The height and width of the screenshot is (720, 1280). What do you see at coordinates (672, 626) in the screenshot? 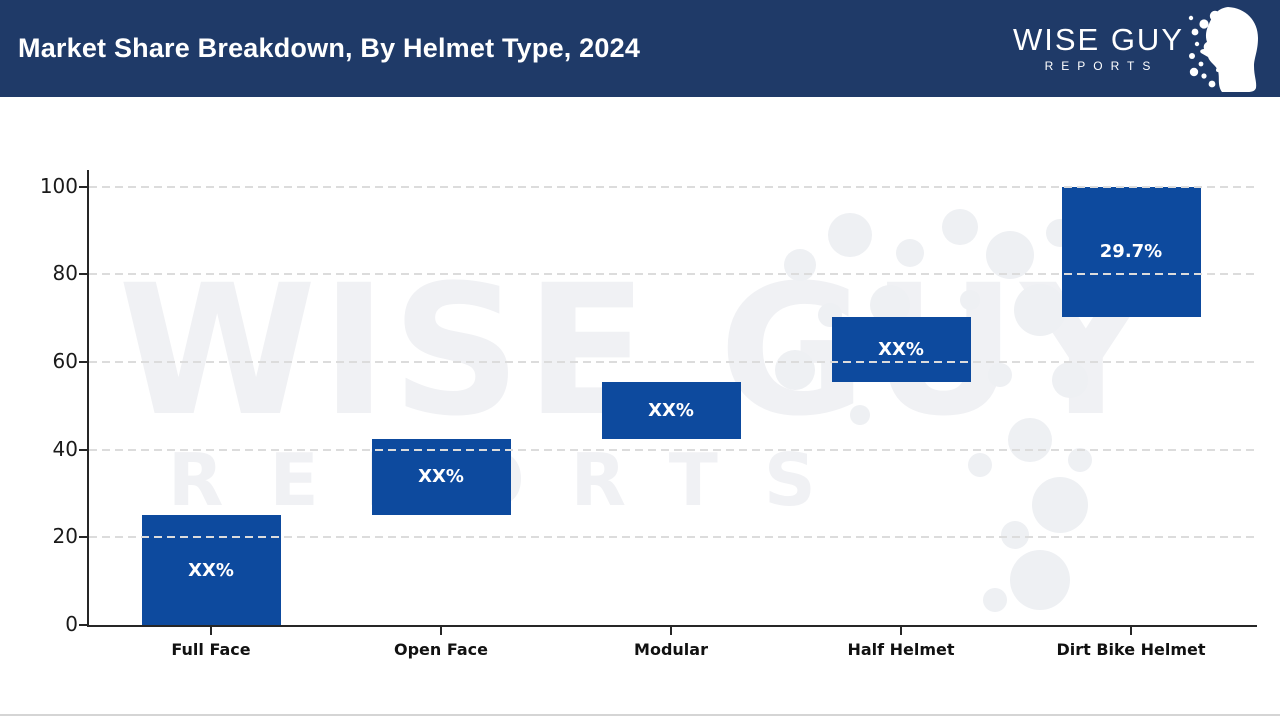
I see `x-axis-line` at bounding box center [672, 626].